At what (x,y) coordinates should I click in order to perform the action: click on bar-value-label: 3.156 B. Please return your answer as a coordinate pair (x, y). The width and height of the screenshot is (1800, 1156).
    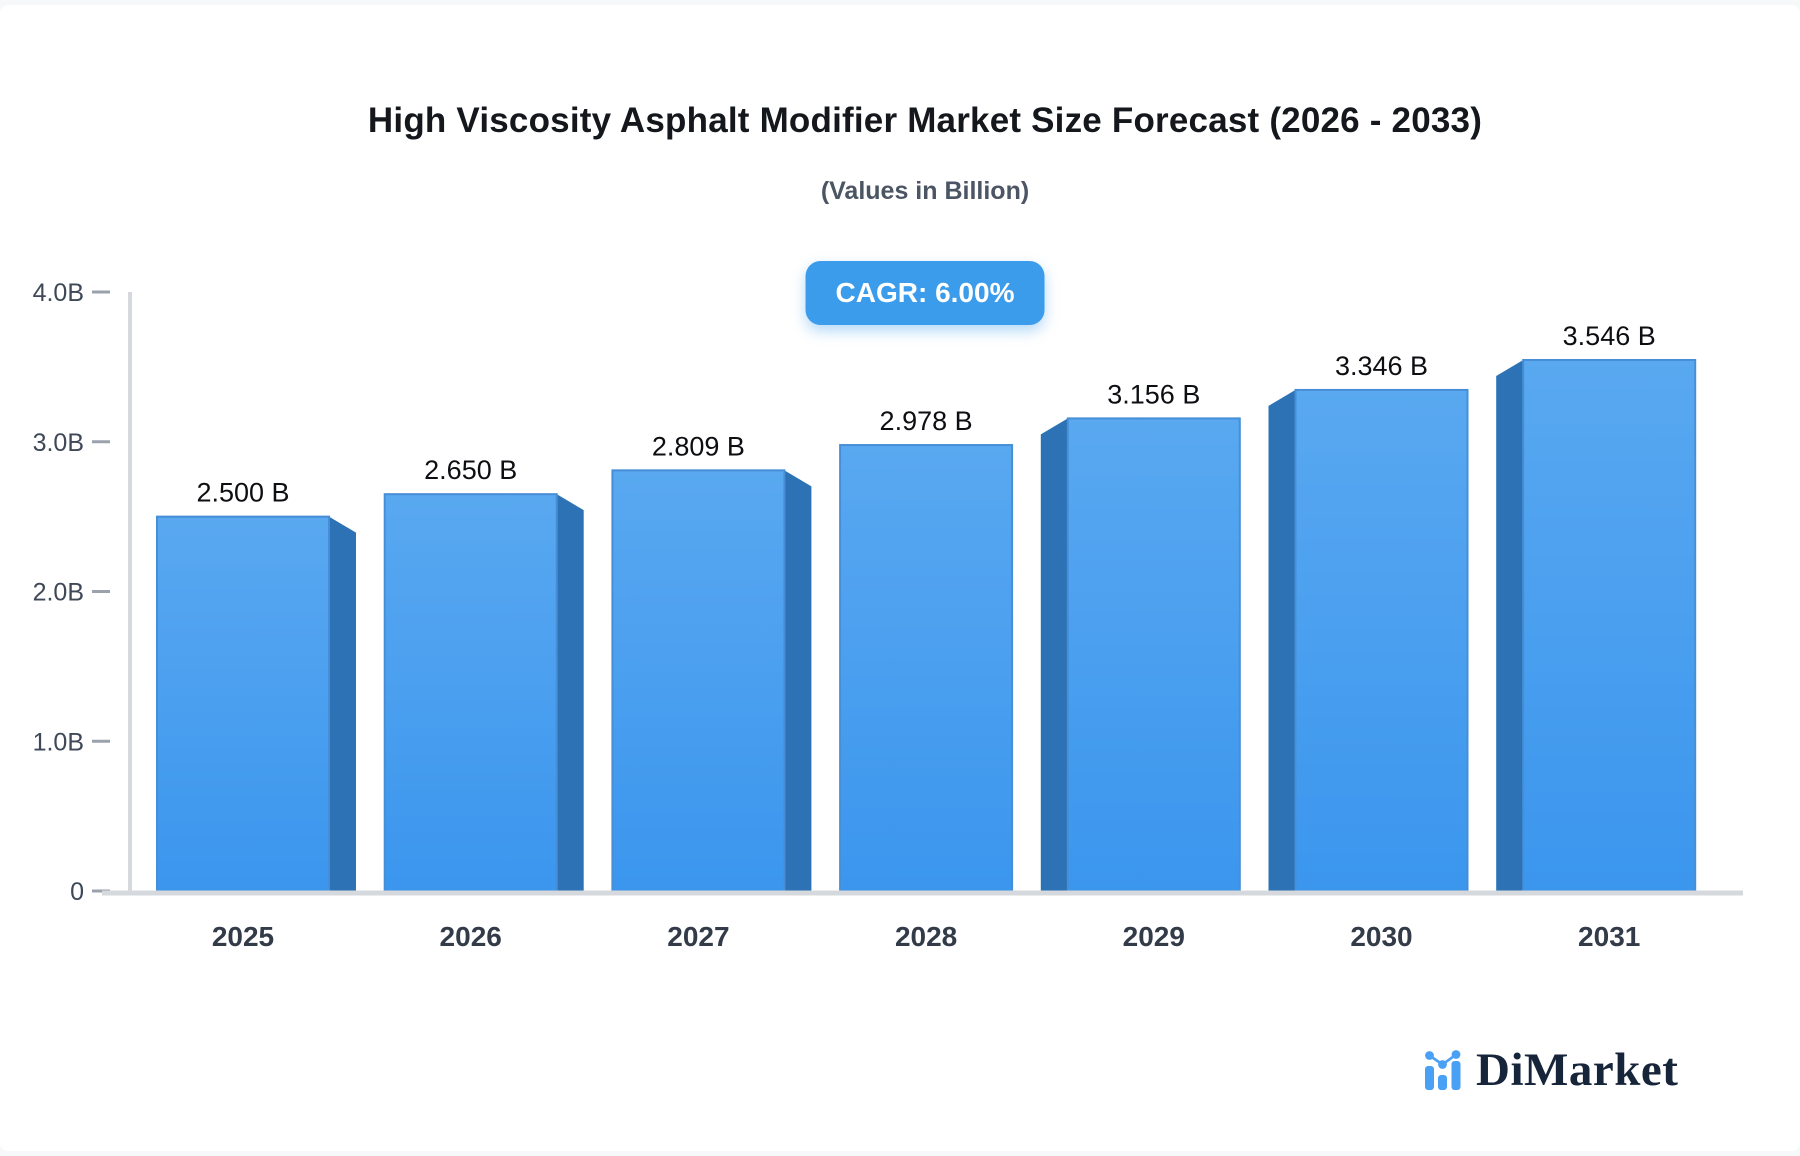
    Looking at the image, I should click on (1153, 394).